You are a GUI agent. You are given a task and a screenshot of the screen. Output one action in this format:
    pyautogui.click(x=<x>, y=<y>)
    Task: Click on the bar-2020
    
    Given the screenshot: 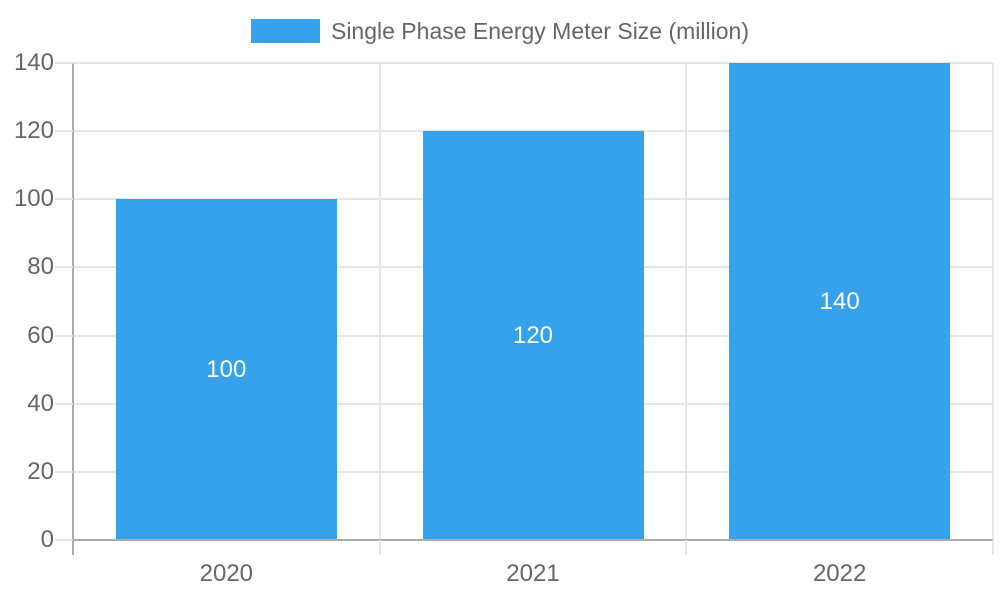 What is the action you would take?
    pyautogui.click(x=226, y=369)
    